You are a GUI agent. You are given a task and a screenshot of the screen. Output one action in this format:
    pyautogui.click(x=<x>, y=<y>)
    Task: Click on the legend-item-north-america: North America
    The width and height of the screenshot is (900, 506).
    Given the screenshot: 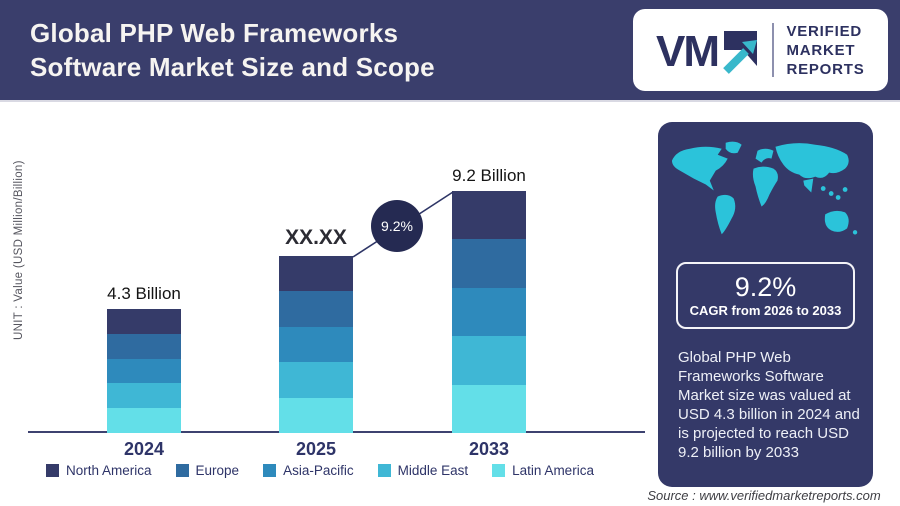 What is the action you would take?
    pyautogui.click(x=99, y=470)
    